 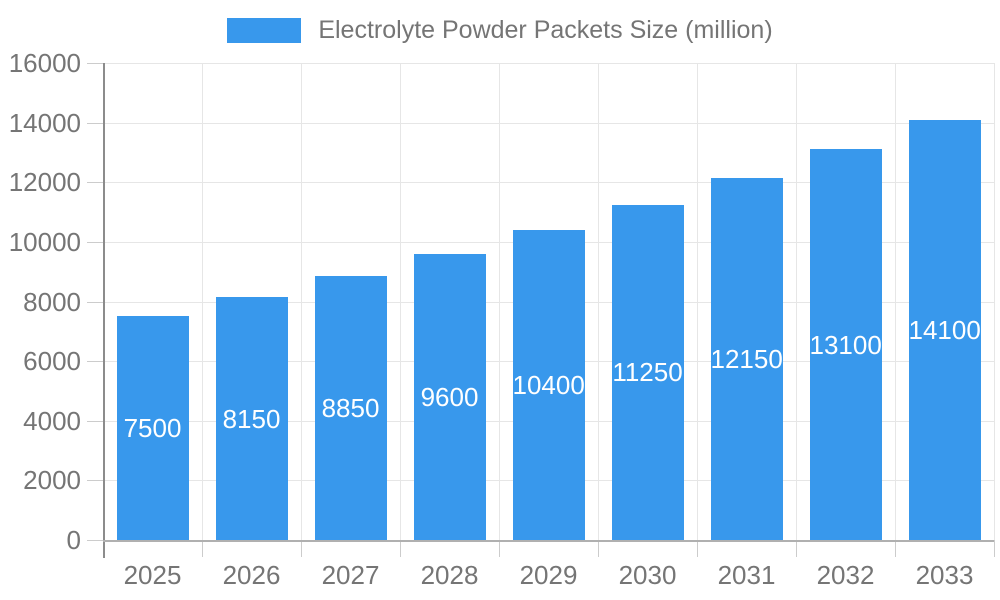 I want to click on bar-value-label: 11250, so click(x=647, y=372).